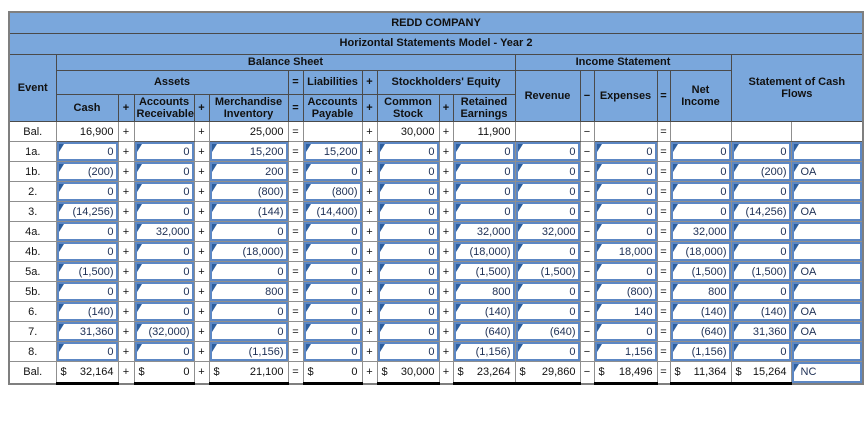 This screenshot has height=426, width=866. What do you see at coordinates (87, 312) in the screenshot?
I see `cell-cash: (140)` at bounding box center [87, 312].